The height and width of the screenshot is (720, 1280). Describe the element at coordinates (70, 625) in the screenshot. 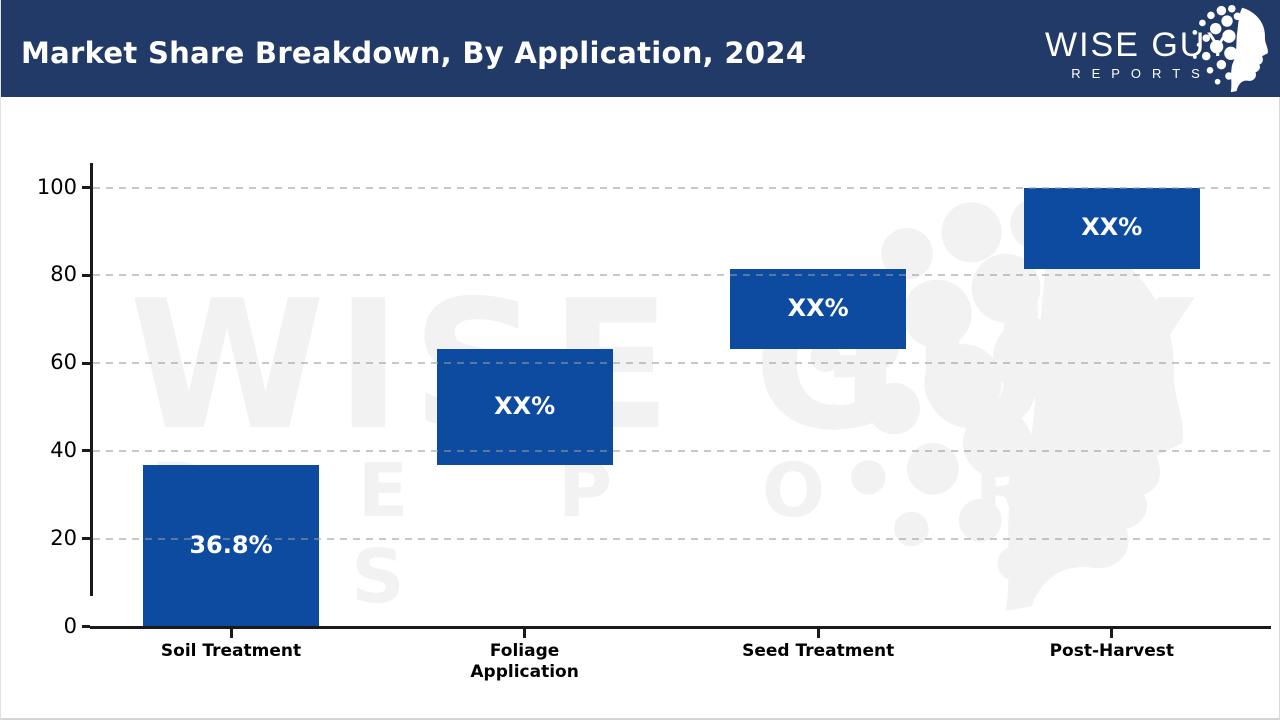

I see `y-tick-label: 0` at that location.